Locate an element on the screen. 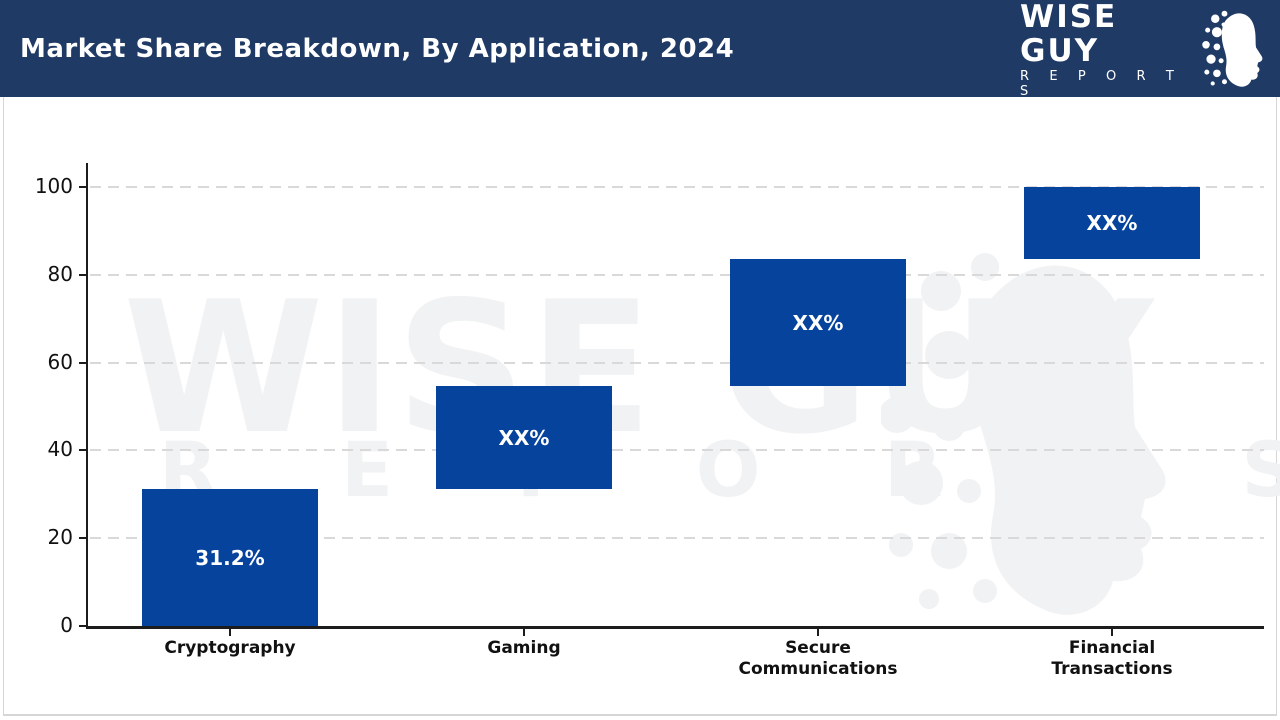 Image resolution: width=1280 pixels, height=720 pixels. bar-financial-transactions: XX% is located at coordinates (1112, 223).